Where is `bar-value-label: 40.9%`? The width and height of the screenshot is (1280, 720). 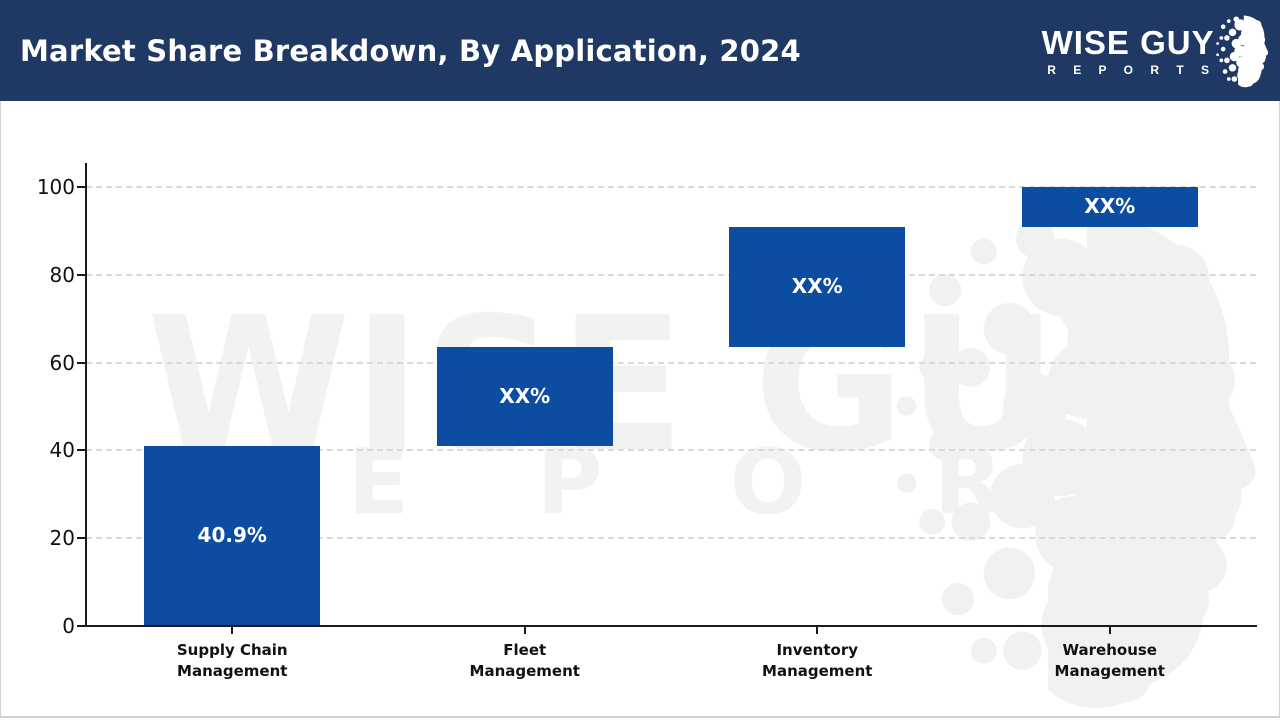
bar-value-label: 40.9% is located at coordinates (232, 535).